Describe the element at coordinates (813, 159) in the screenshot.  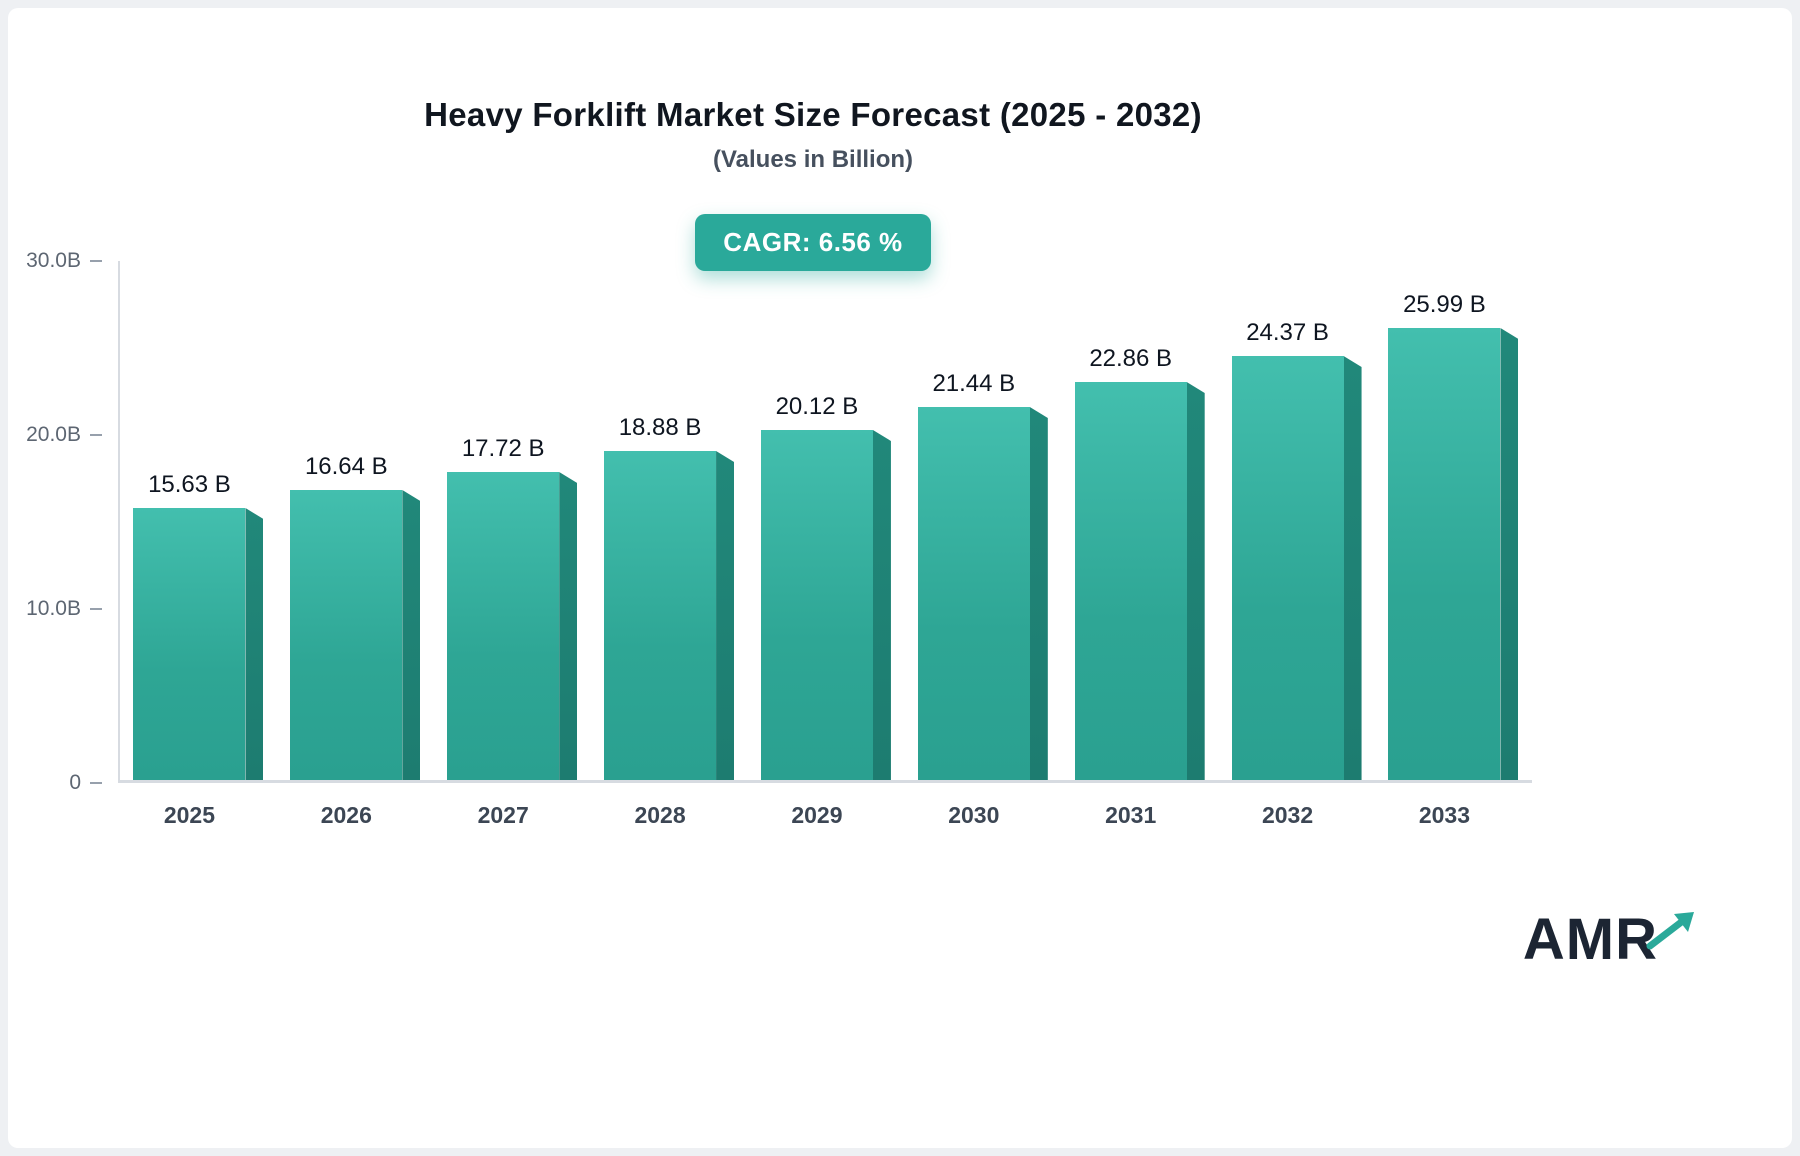
I see `chart-subtitle: (Values in Billion)` at that location.